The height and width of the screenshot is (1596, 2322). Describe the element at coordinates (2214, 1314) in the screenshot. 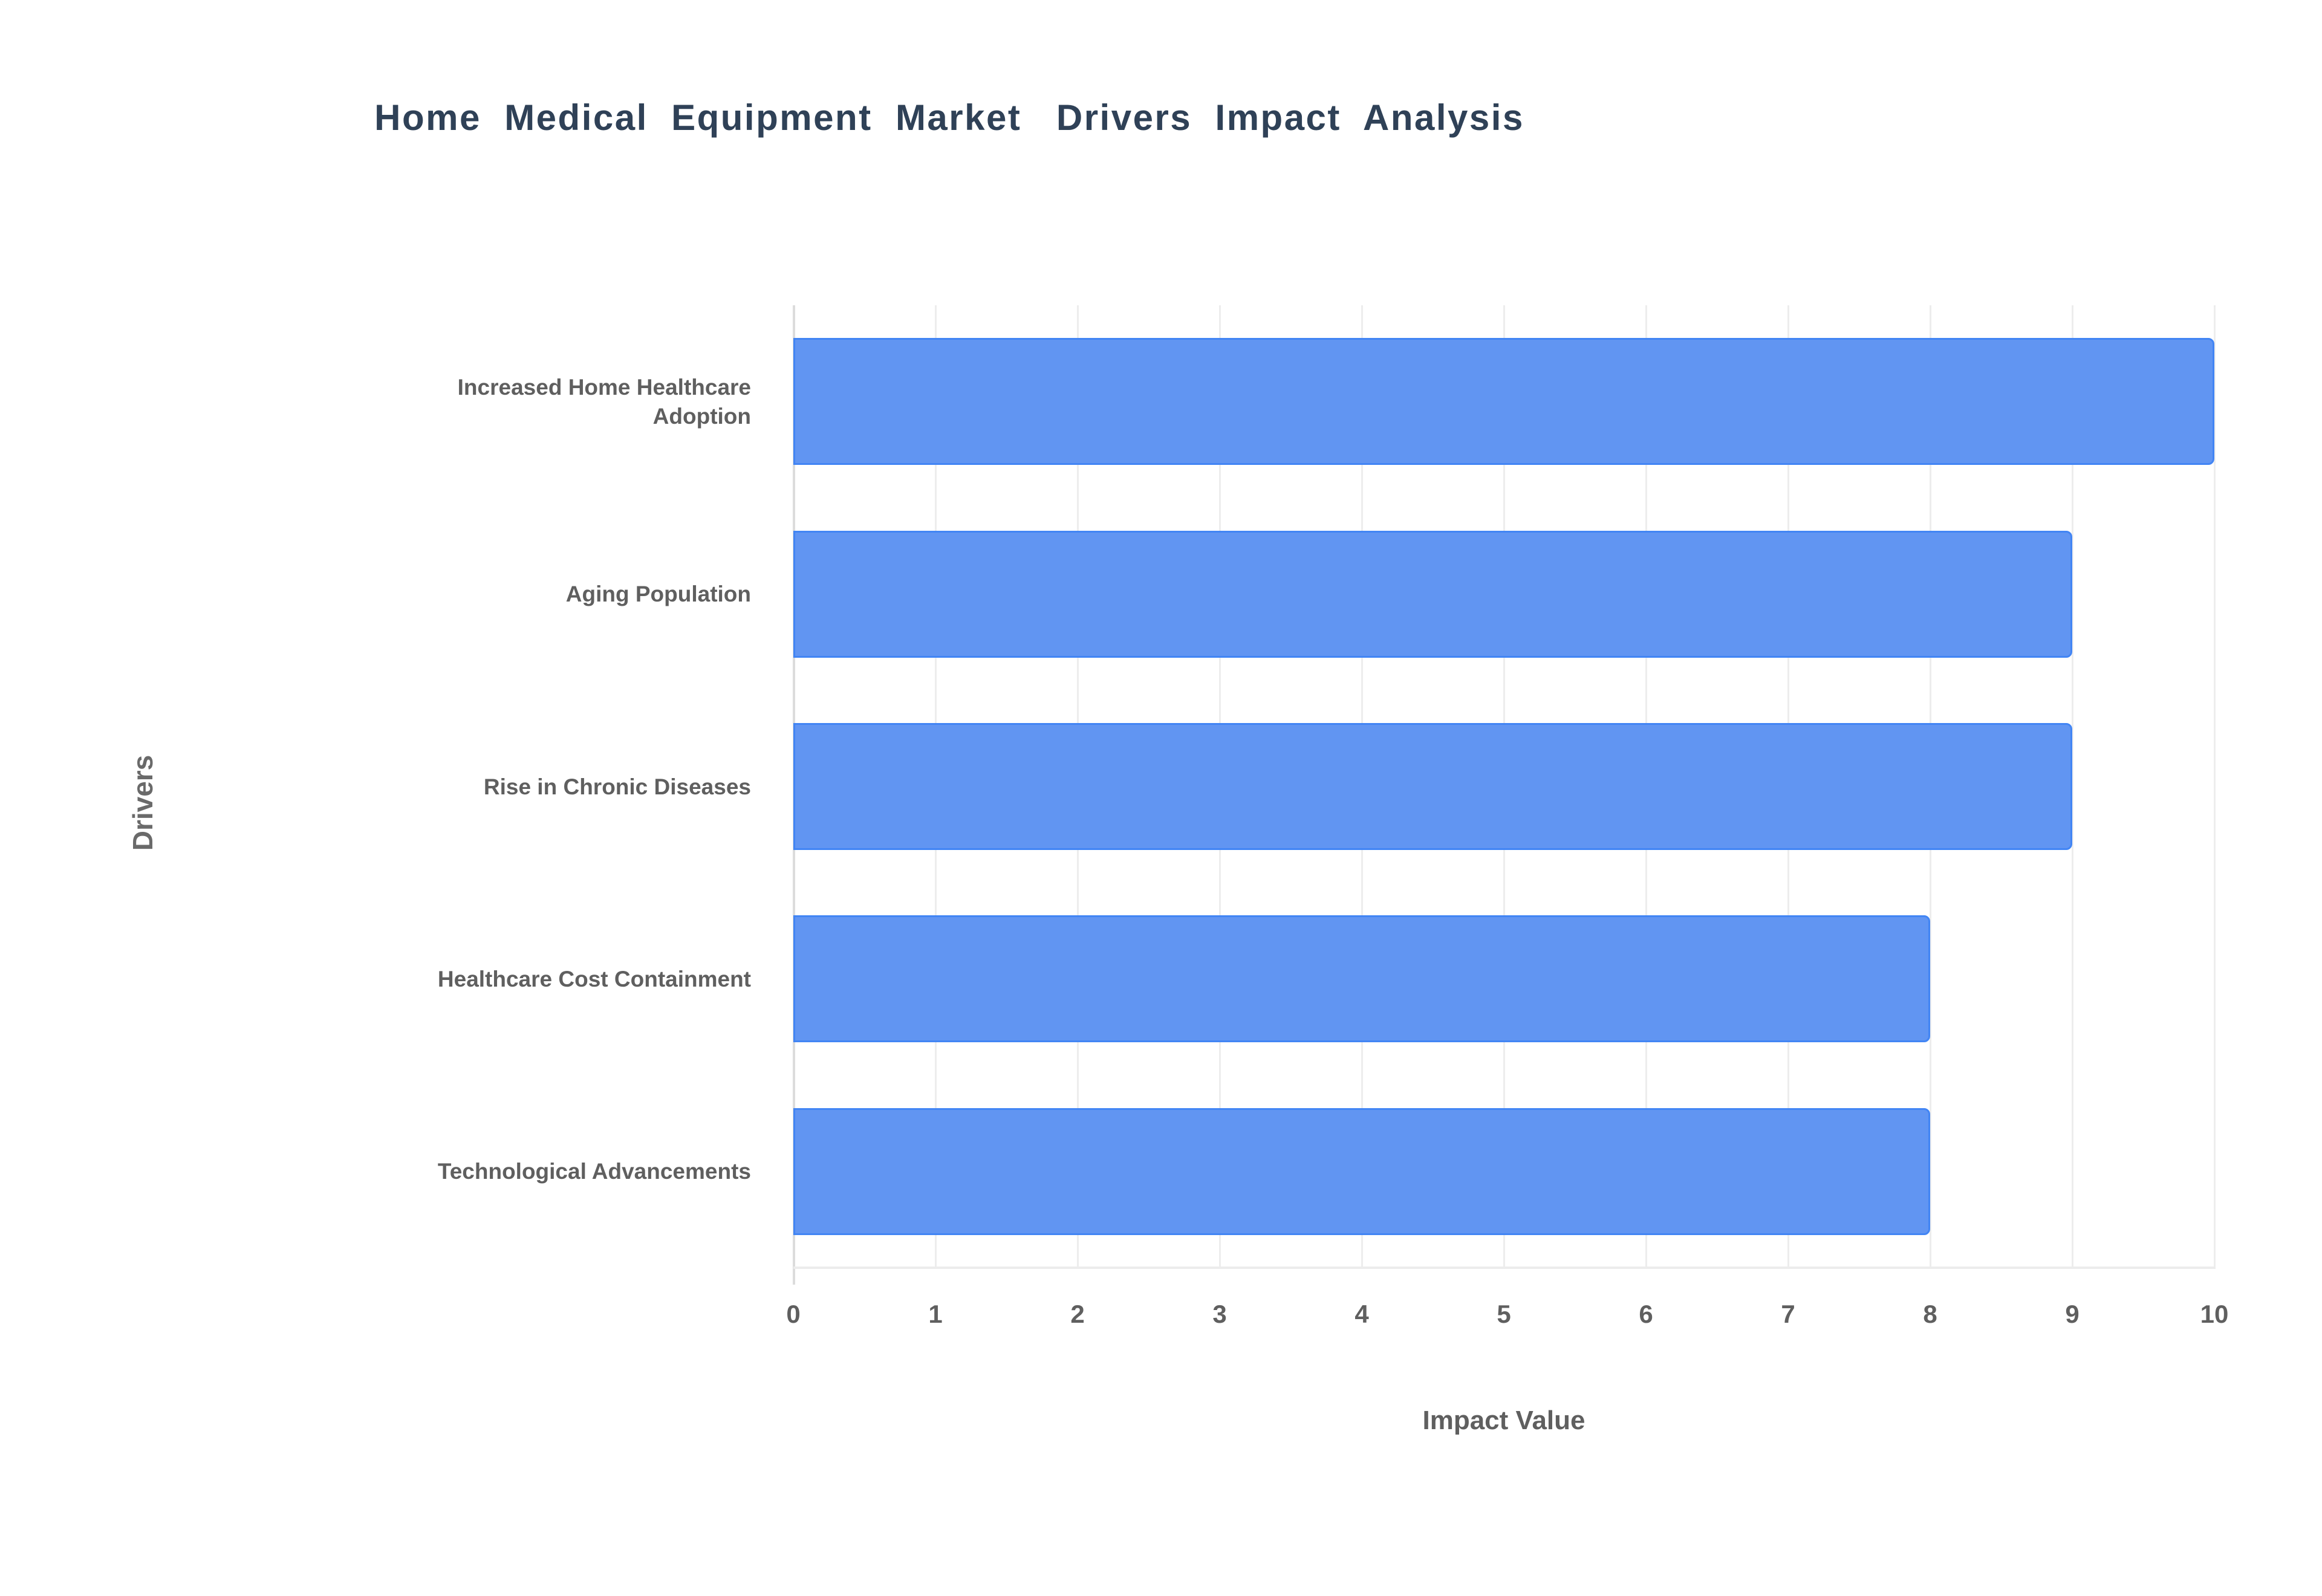

I see `x-tick-label: 10` at that location.